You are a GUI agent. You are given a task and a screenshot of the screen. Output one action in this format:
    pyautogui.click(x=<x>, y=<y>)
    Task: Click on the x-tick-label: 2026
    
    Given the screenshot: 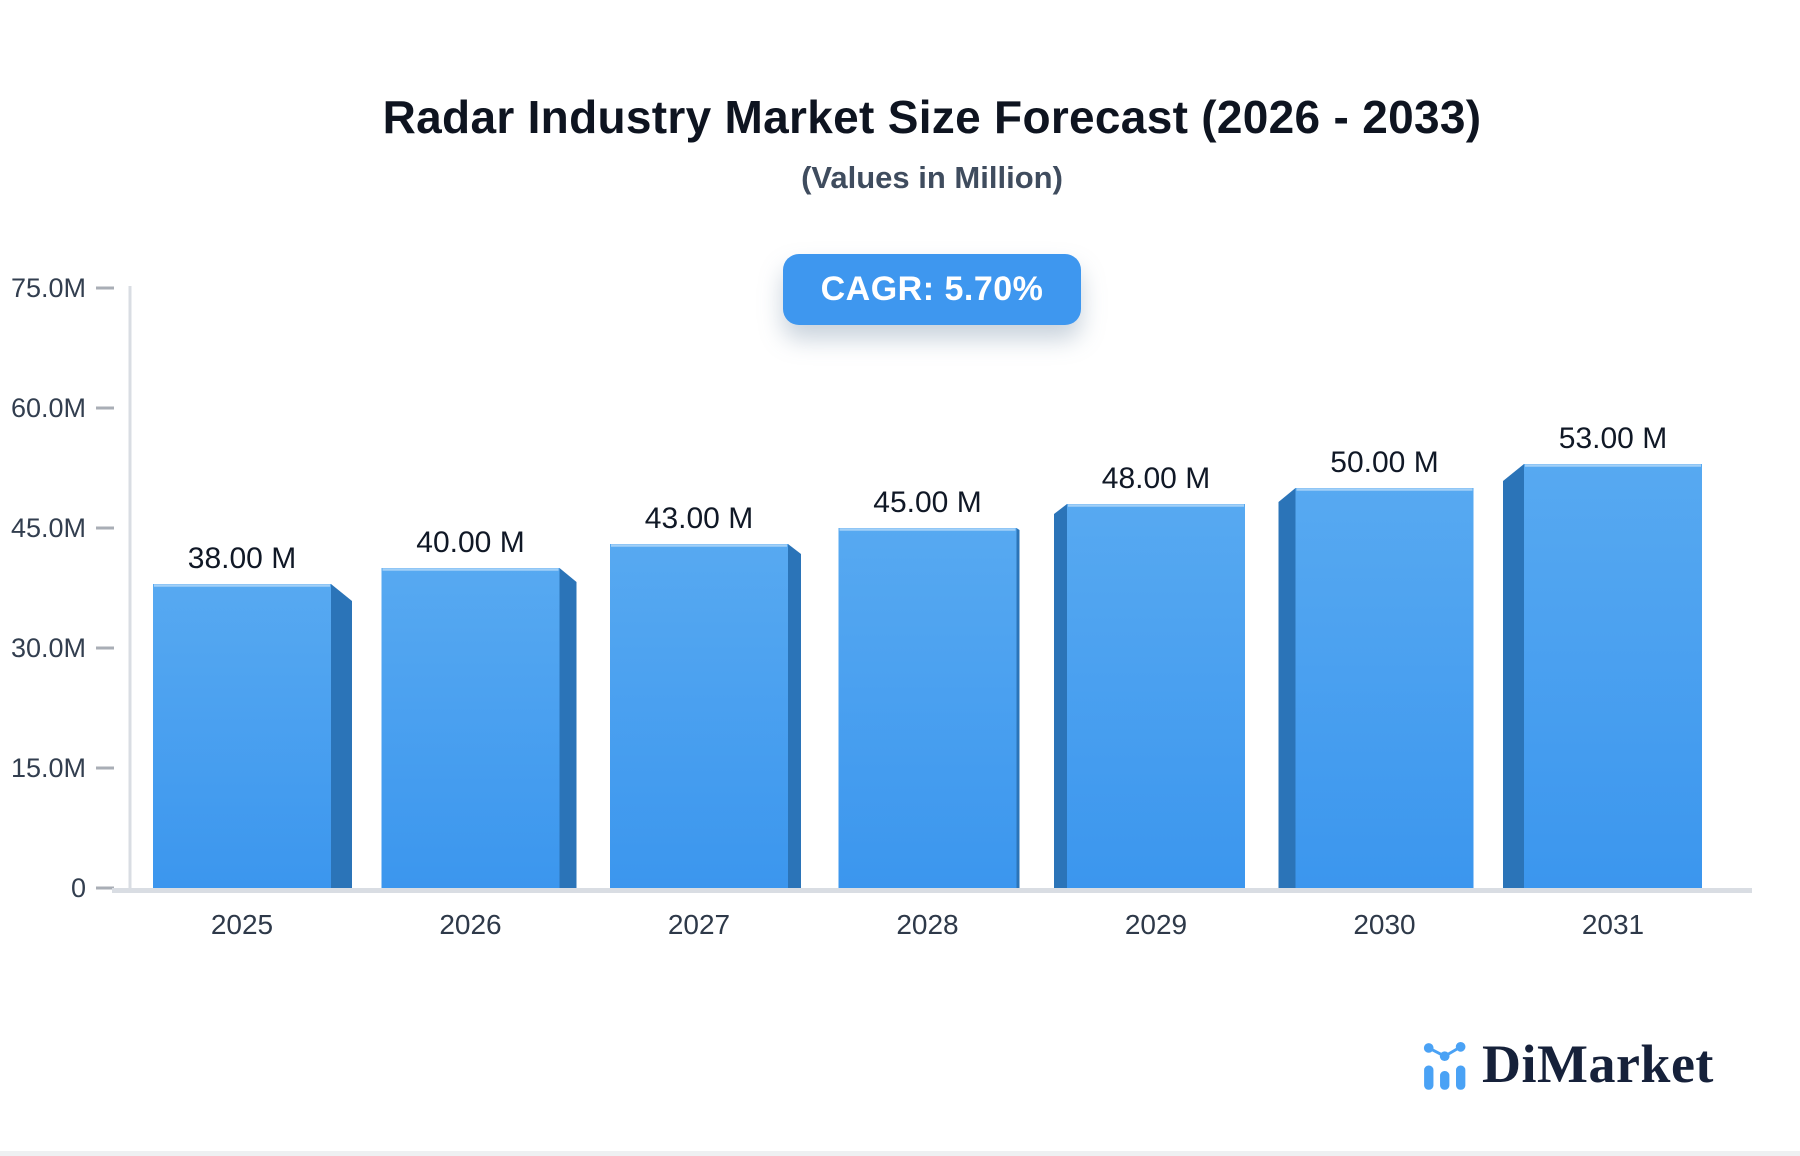 What is the action you would take?
    pyautogui.click(x=470, y=924)
    